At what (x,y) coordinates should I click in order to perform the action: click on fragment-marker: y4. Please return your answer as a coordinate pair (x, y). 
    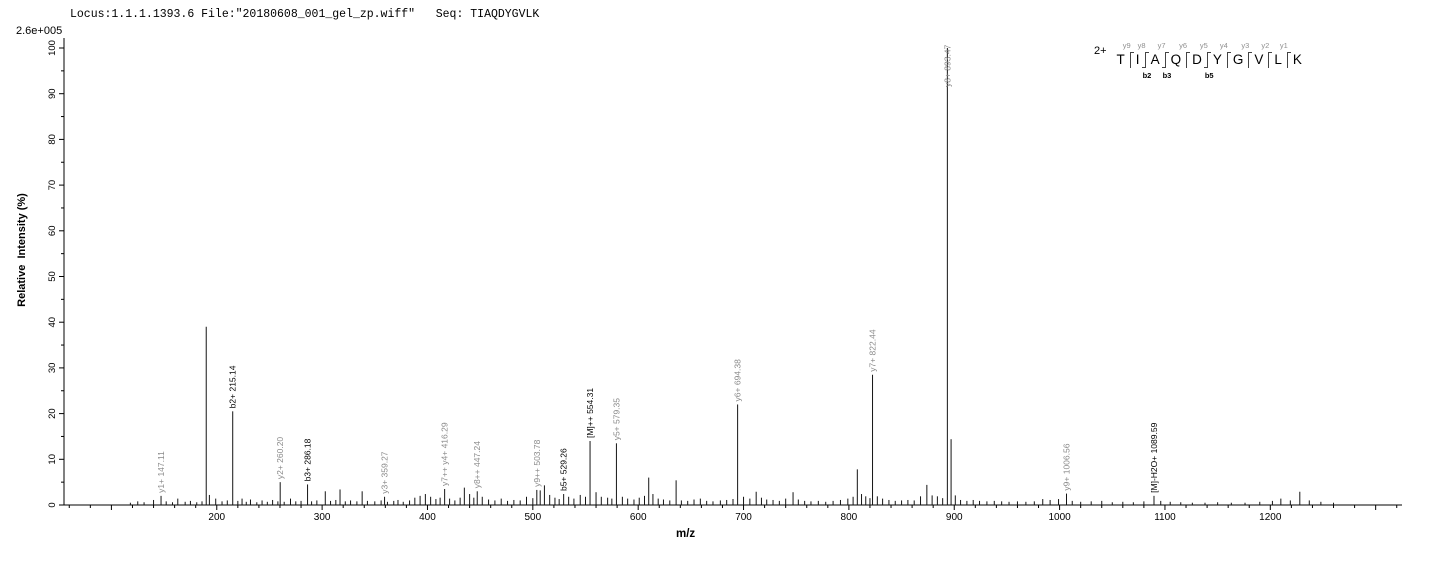
    Looking at the image, I should click on (1225, 54).